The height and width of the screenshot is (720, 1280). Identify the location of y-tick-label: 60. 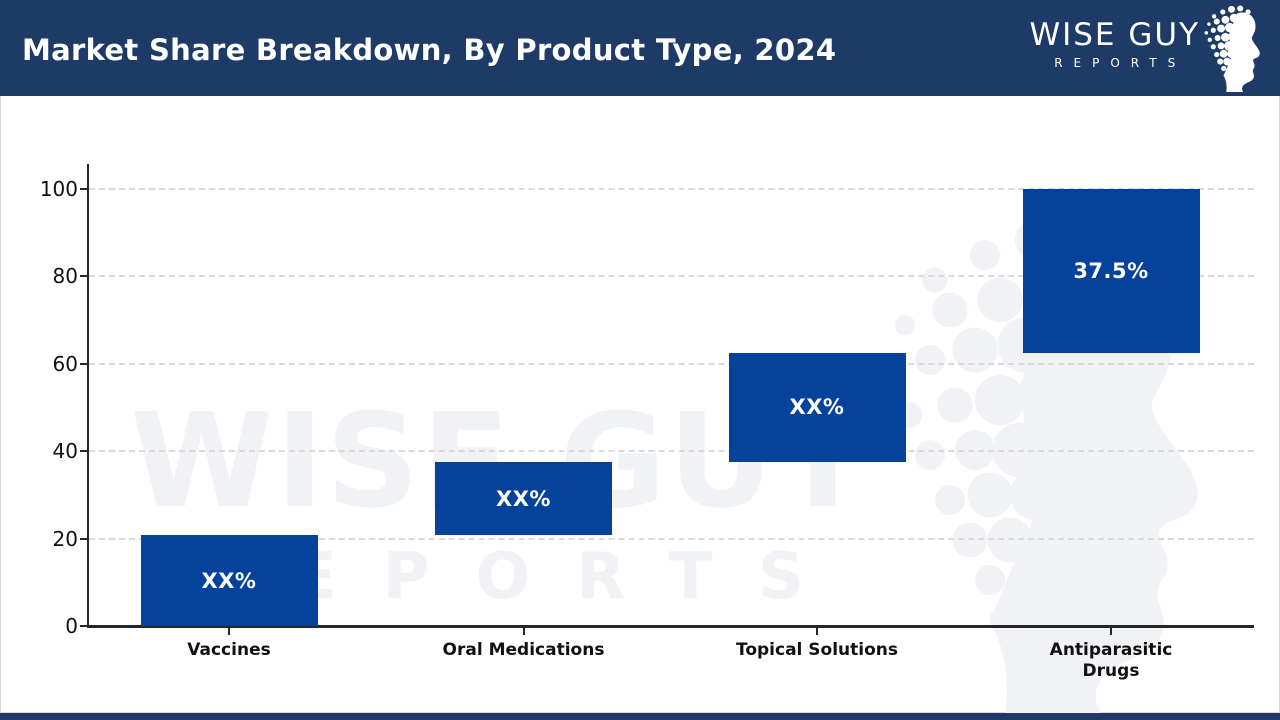
(65, 363).